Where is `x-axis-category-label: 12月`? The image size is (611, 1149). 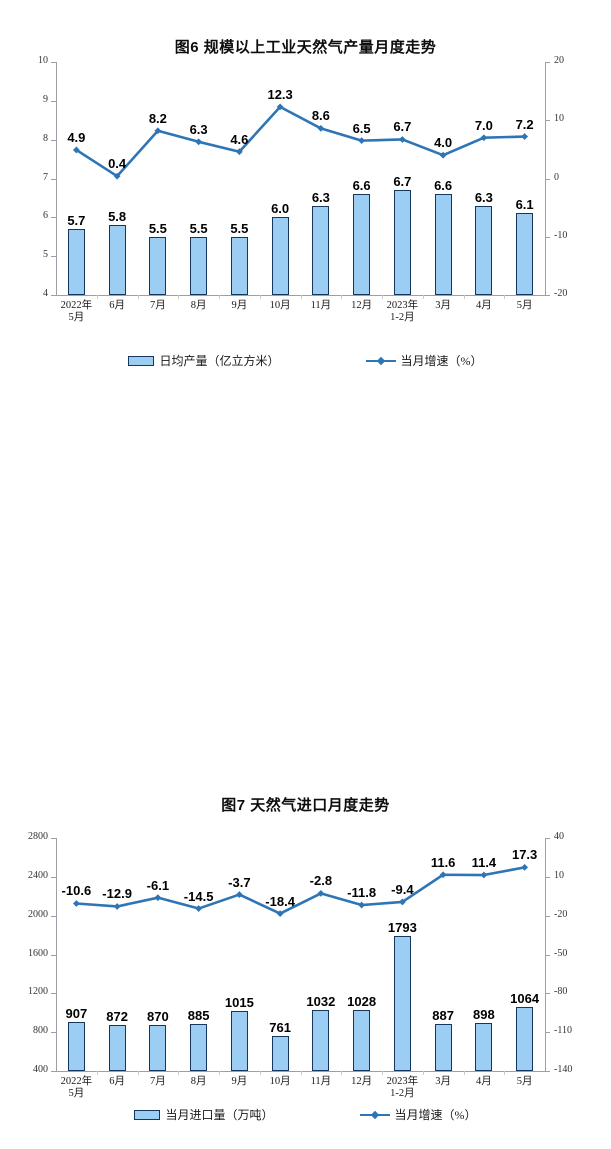 x-axis-category-label: 12月 is located at coordinates (362, 305).